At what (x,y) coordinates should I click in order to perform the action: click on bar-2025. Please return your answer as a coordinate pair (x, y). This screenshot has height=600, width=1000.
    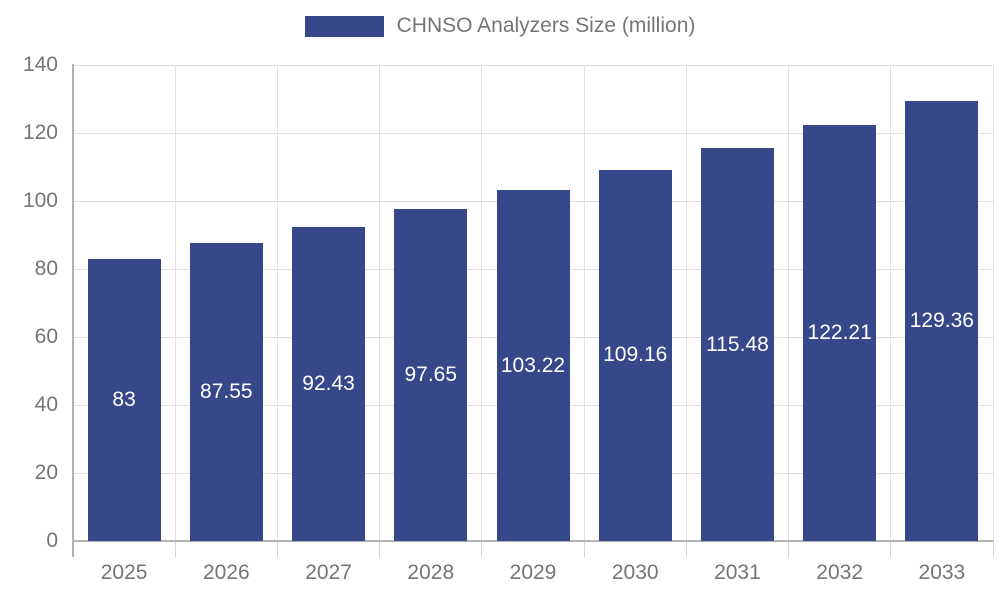
    Looking at the image, I should click on (124, 399).